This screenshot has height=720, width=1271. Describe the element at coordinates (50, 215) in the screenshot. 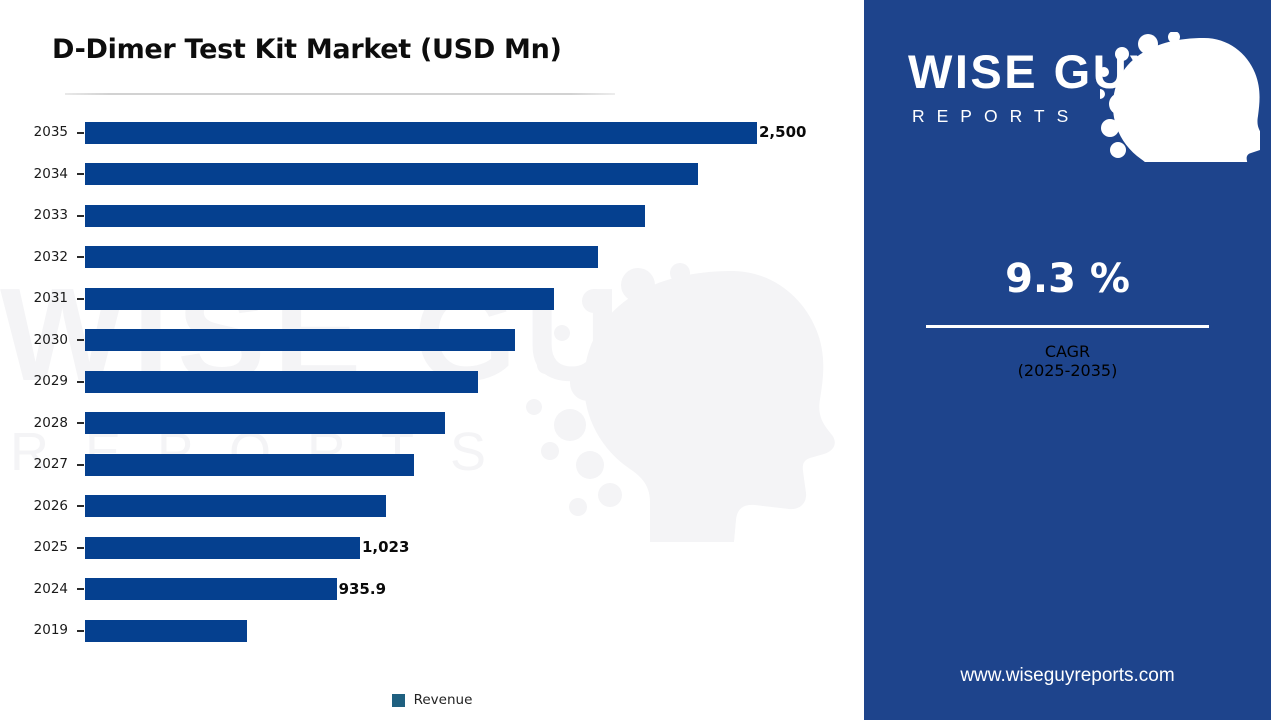

I see `y-axis-tick-label: 2033` at that location.